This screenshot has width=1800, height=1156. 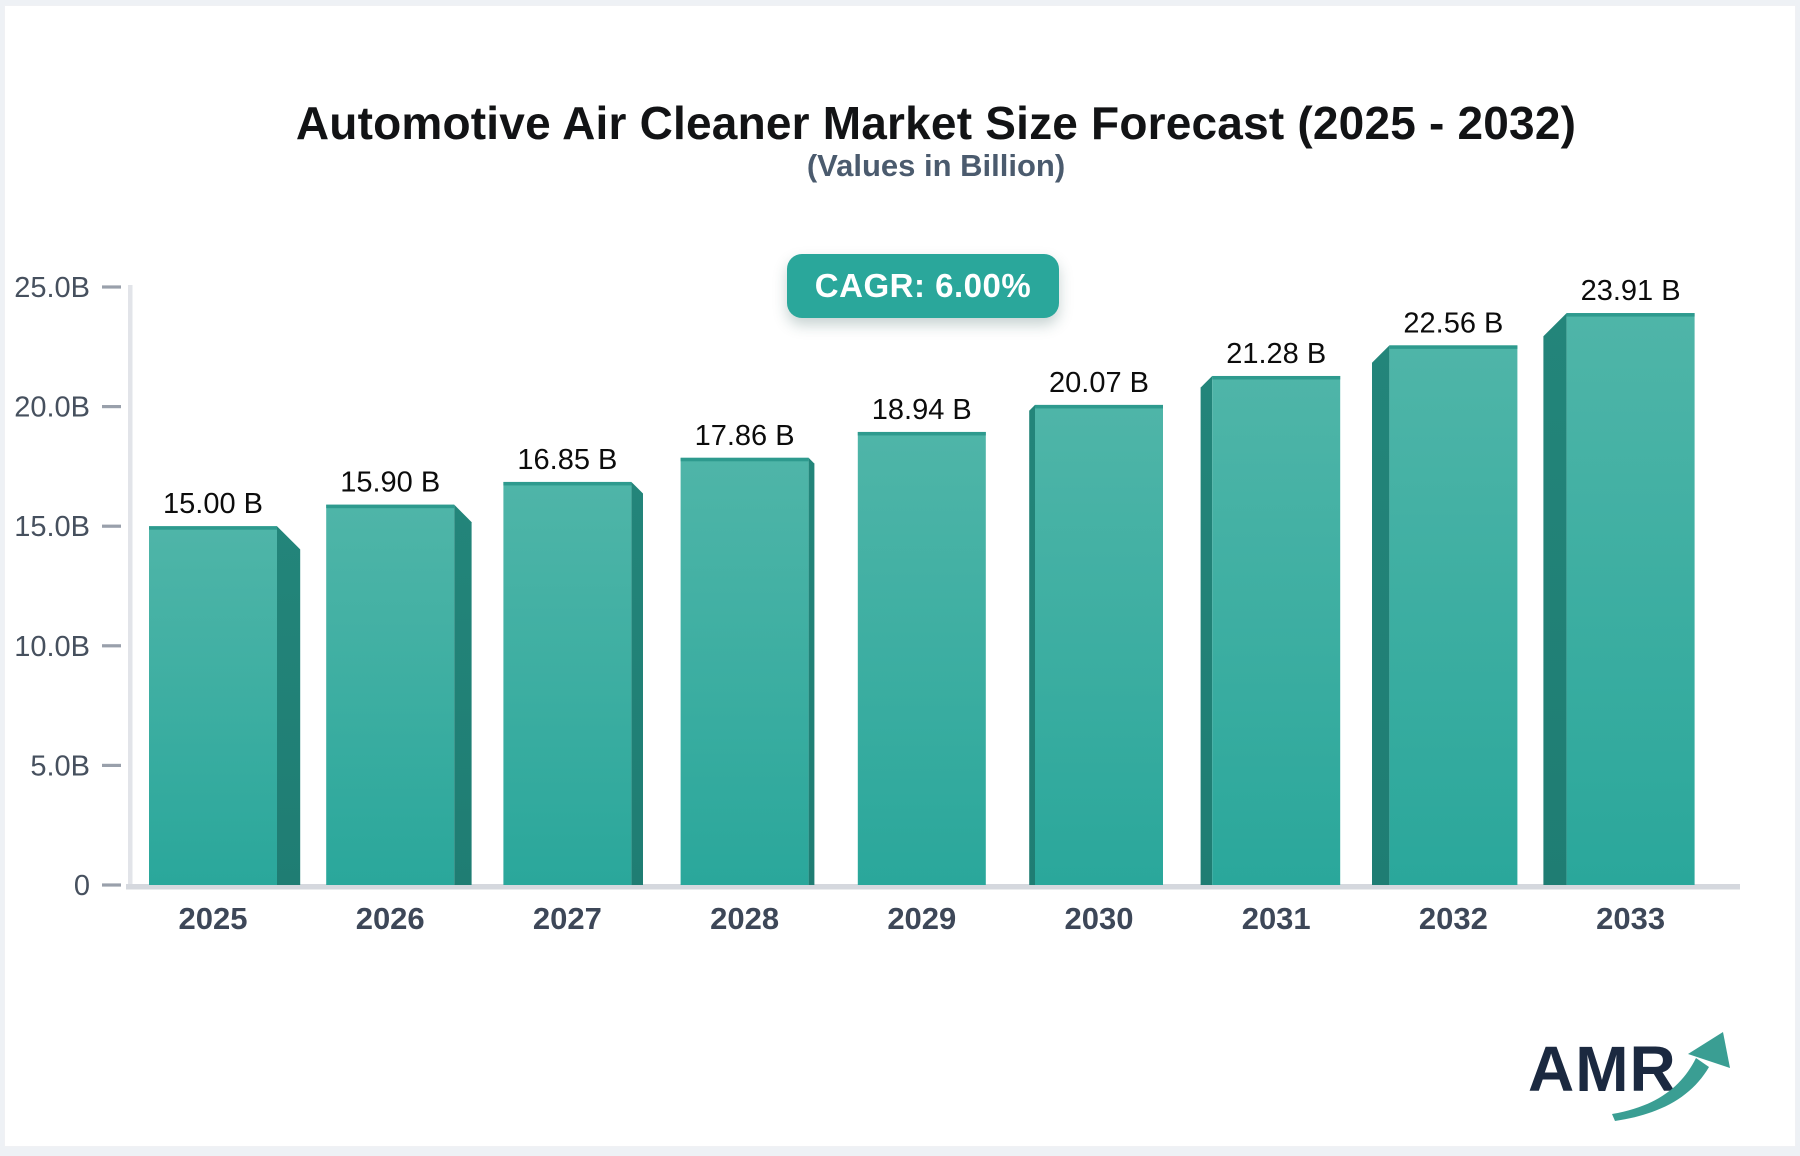 What do you see at coordinates (1453, 323) in the screenshot?
I see `bar-value-label: 22.56 B` at bounding box center [1453, 323].